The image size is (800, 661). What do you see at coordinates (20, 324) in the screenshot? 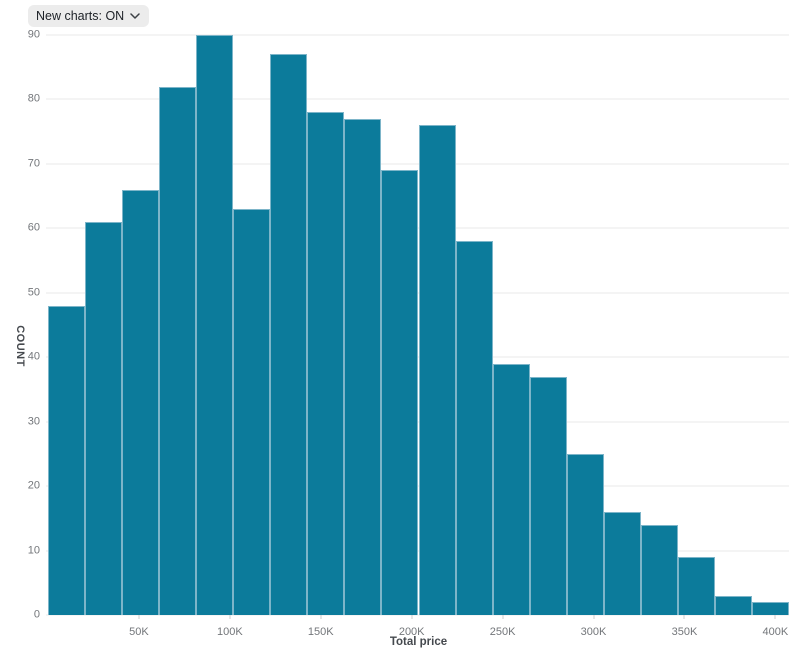
I see `y-axis-ticks: 0 10 20 30 40 50 60 70 80 90` at bounding box center [20, 324].